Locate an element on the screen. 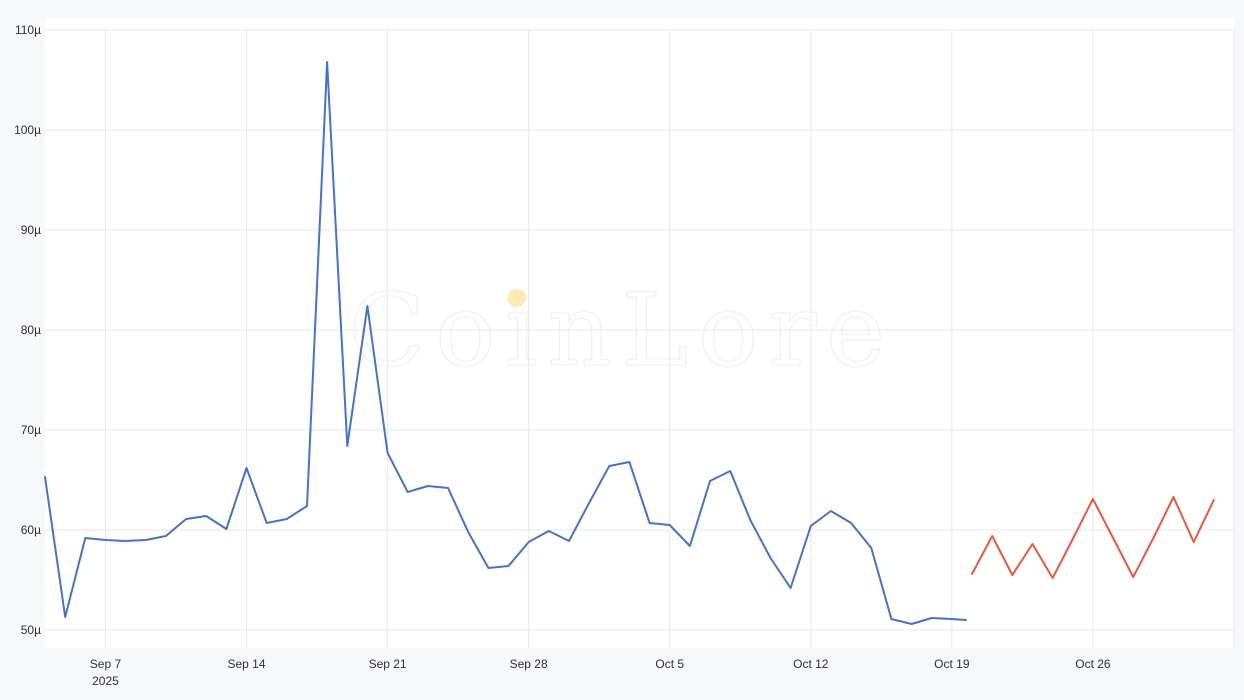 The width and height of the screenshot is (1244, 700). svg-text: Oct 12 is located at coordinates (811, 664).